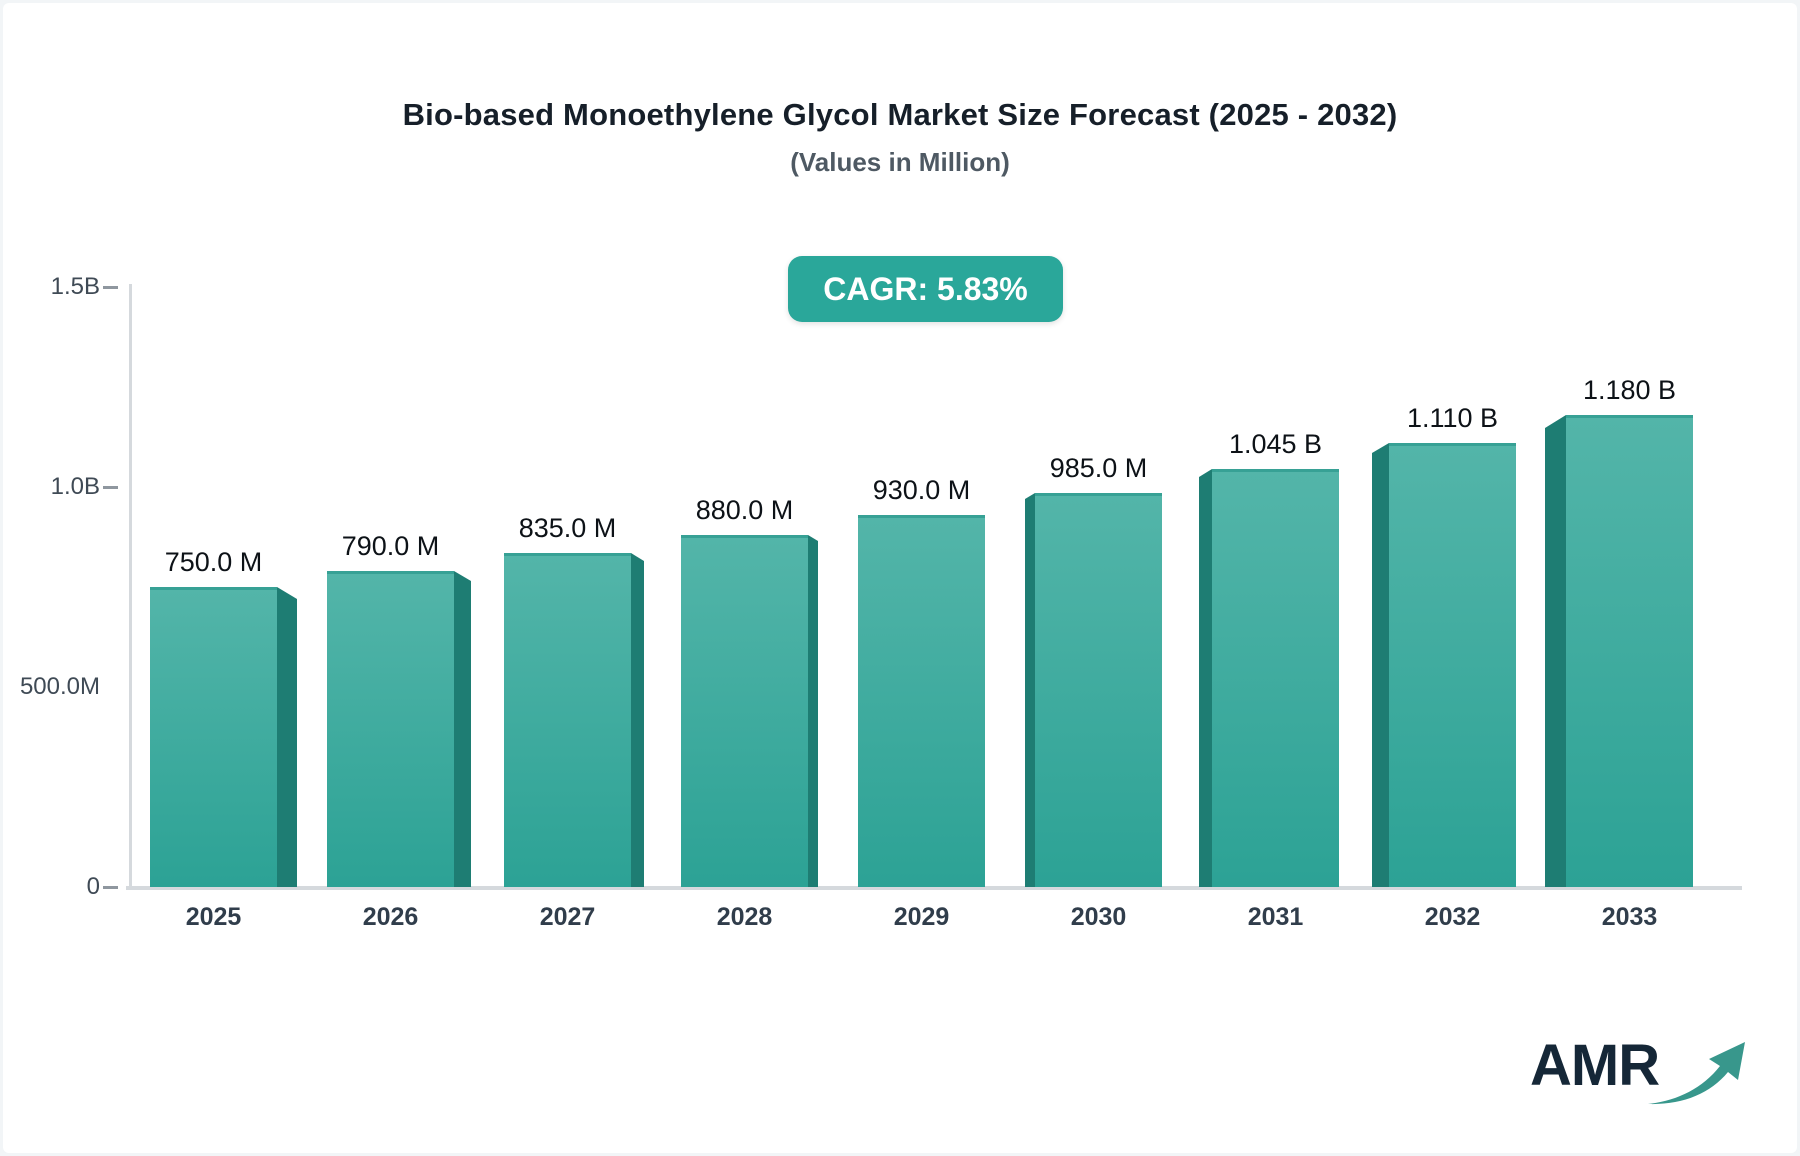 The height and width of the screenshot is (1156, 1800). Describe the element at coordinates (213, 917) in the screenshot. I see `x-tick-label: 2025` at that location.